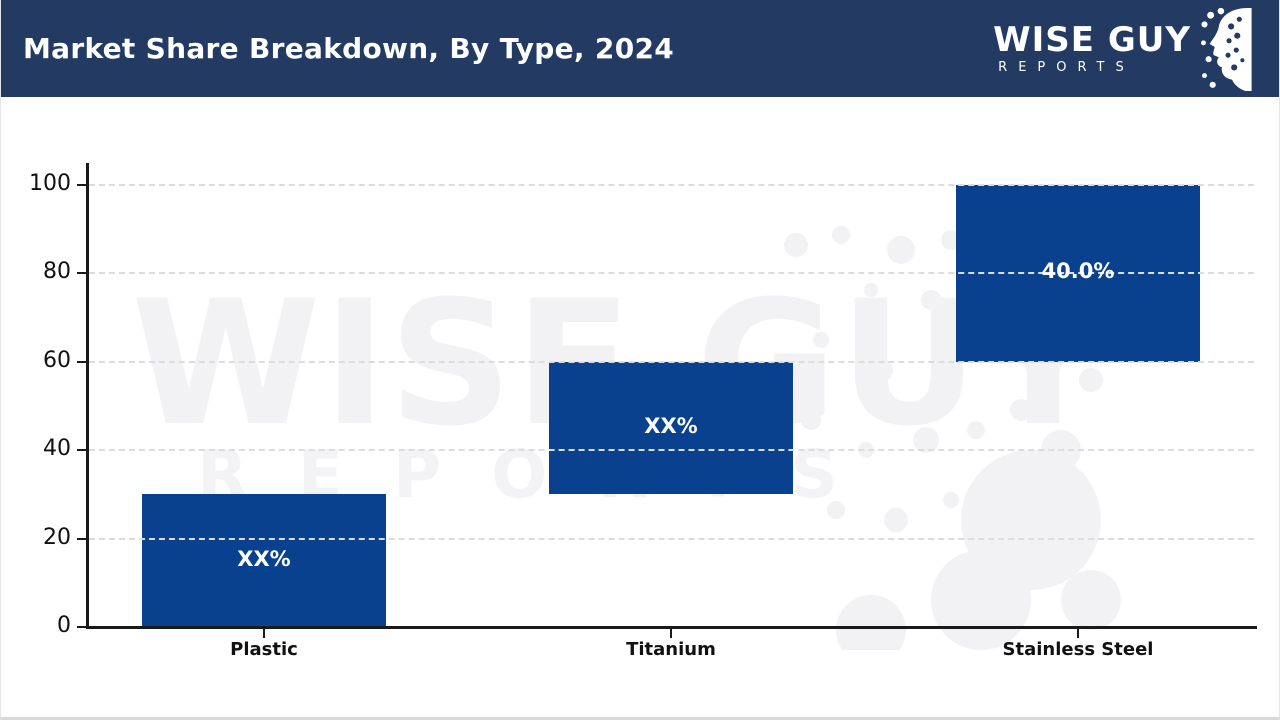 The width and height of the screenshot is (1280, 720). I want to click on category-label-plastic: Plastic, so click(264, 649).